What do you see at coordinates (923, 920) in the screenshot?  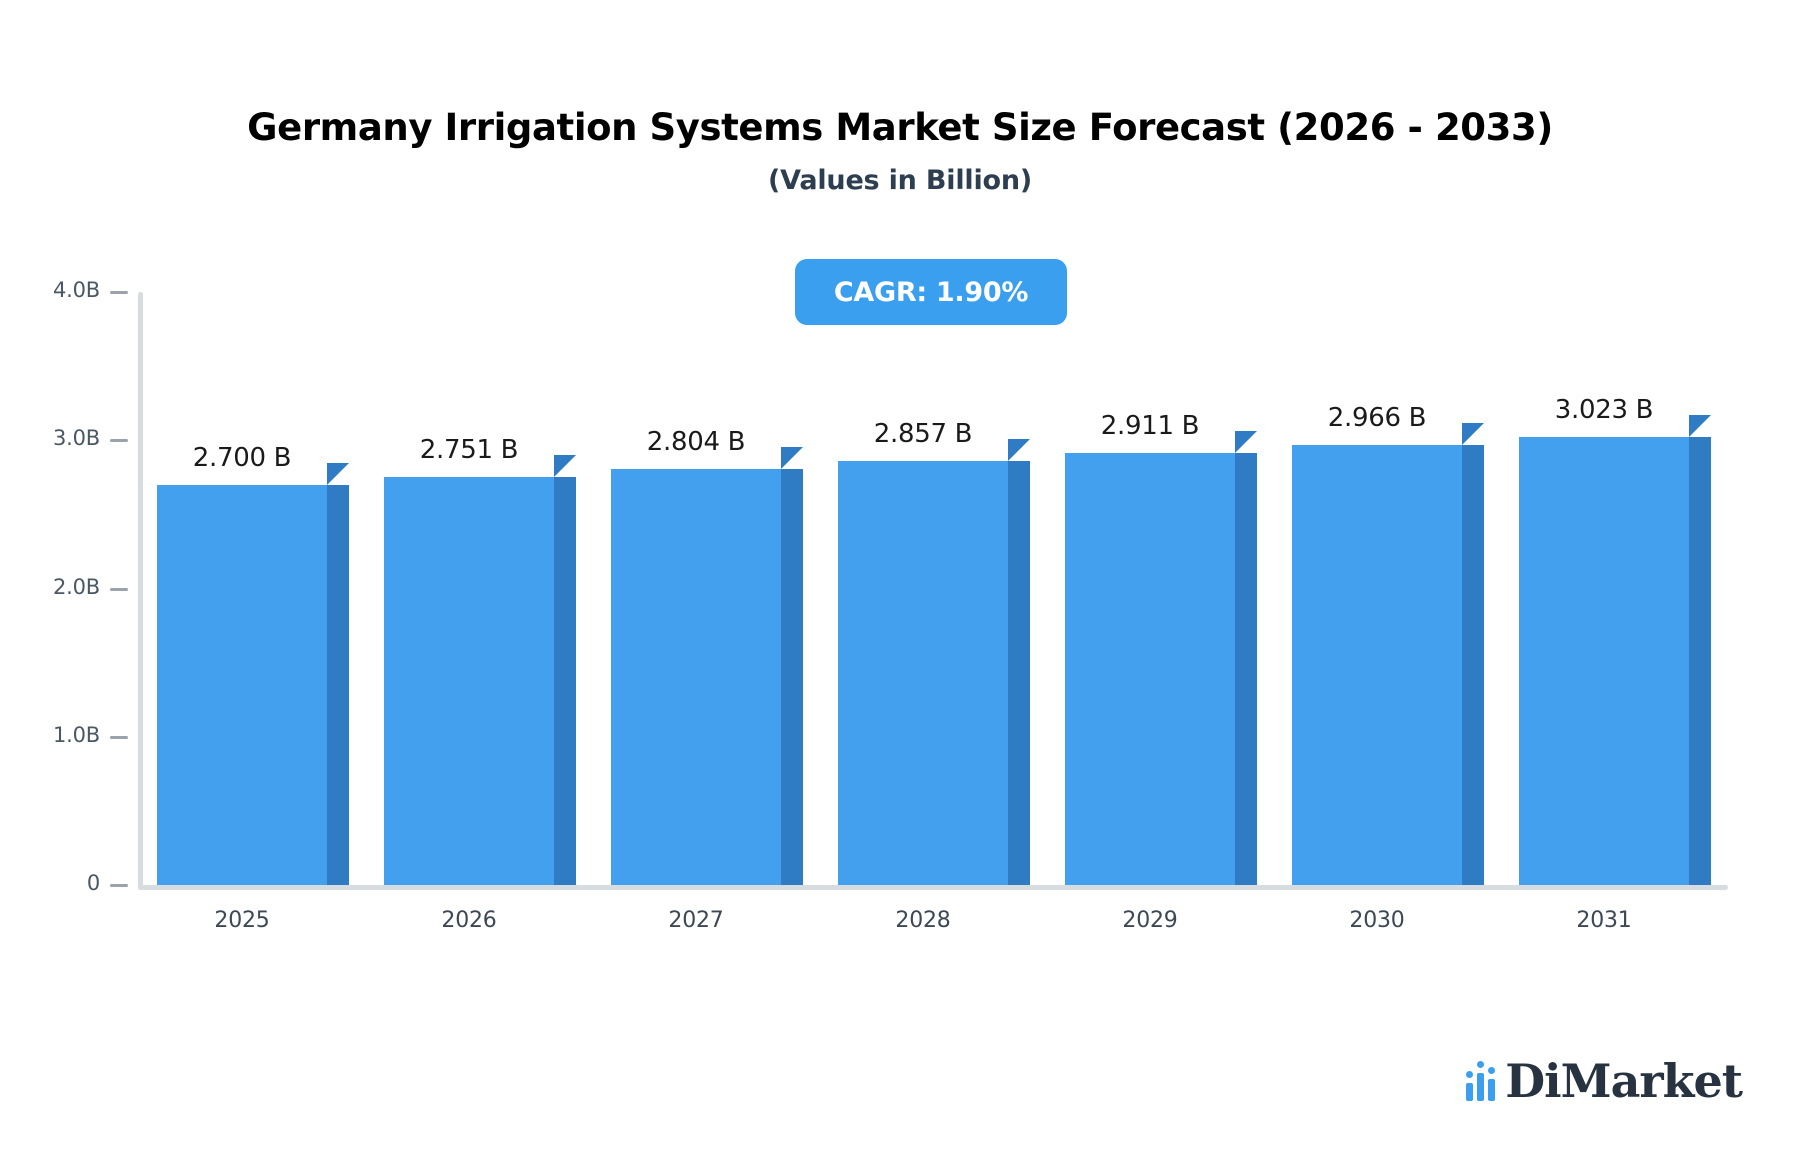 I see `x-tick-label: 2028` at bounding box center [923, 920].